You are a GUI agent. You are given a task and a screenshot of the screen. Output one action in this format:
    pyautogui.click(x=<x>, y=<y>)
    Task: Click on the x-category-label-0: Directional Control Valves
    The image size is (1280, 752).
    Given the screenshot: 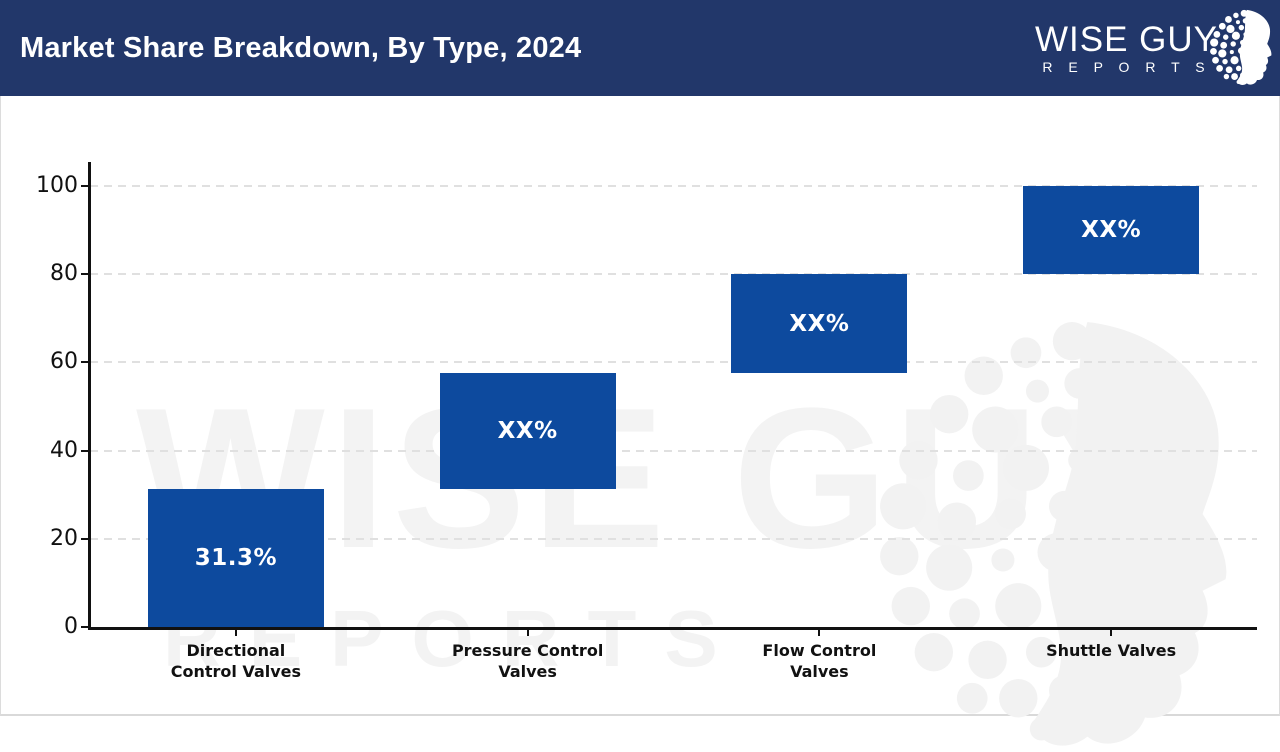 What is the action you would take?
    pyautogui.click(x=236, y=661)
    